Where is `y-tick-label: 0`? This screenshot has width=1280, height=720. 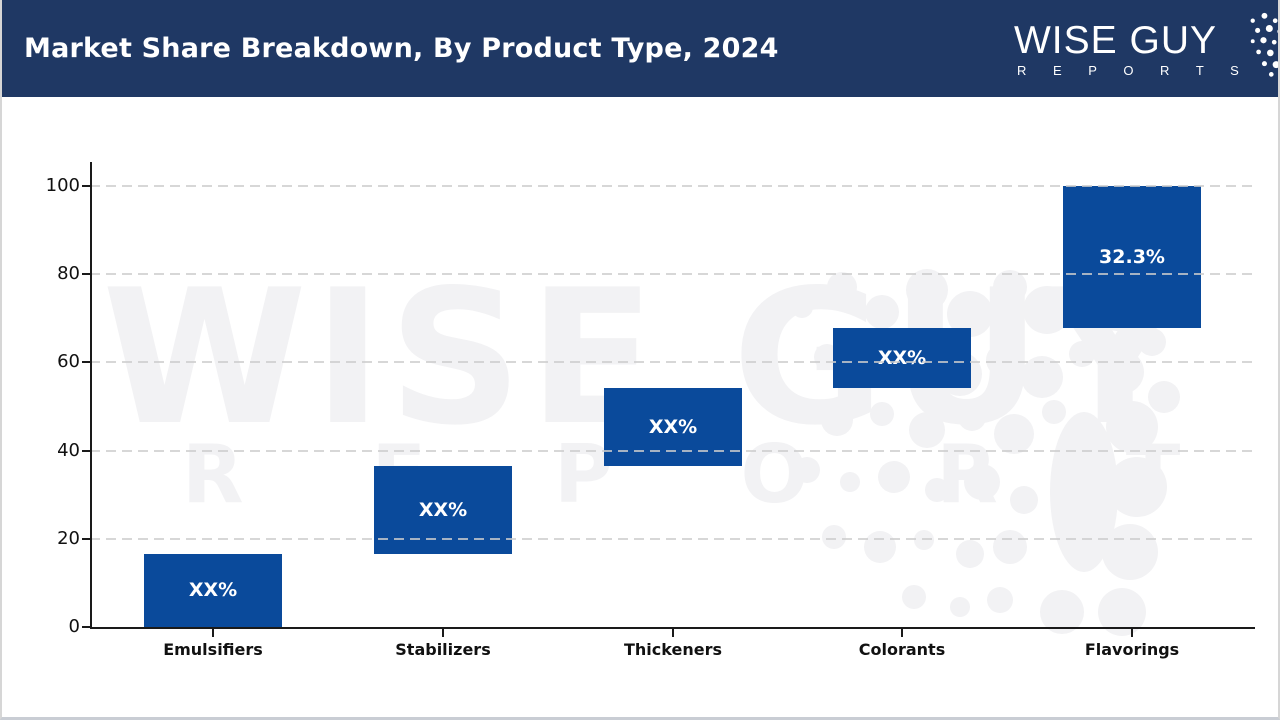
y-tick-label: 0 is located at coordinates (74, 626).